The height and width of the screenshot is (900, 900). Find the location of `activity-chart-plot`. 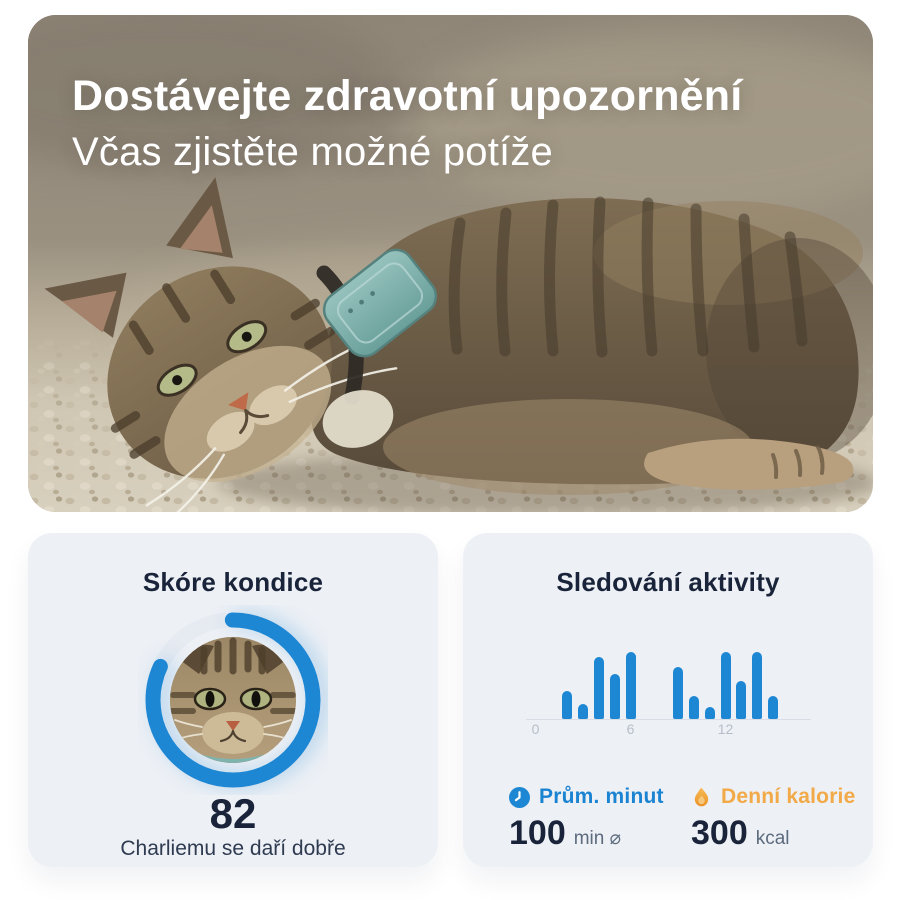

activity-chart-plot is located at coordinates (668, 685).